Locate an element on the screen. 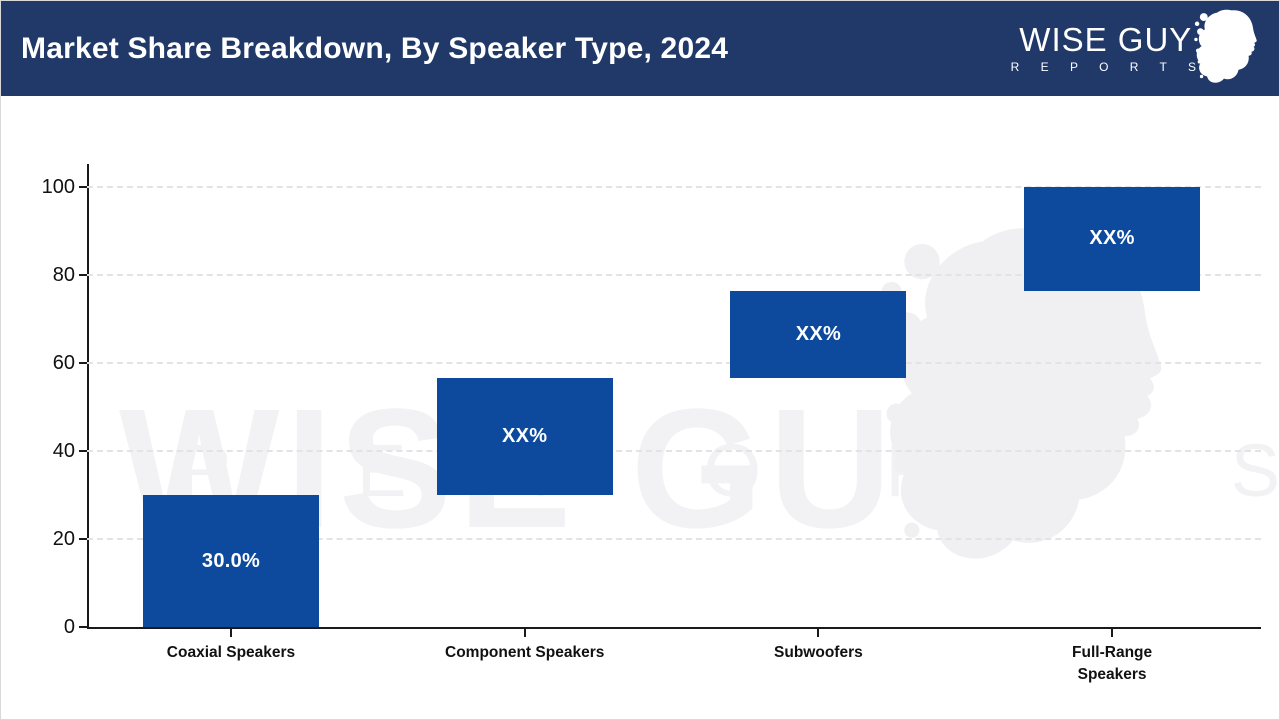  bar-value-label: 30.0% is located at coordinates (231, 560).